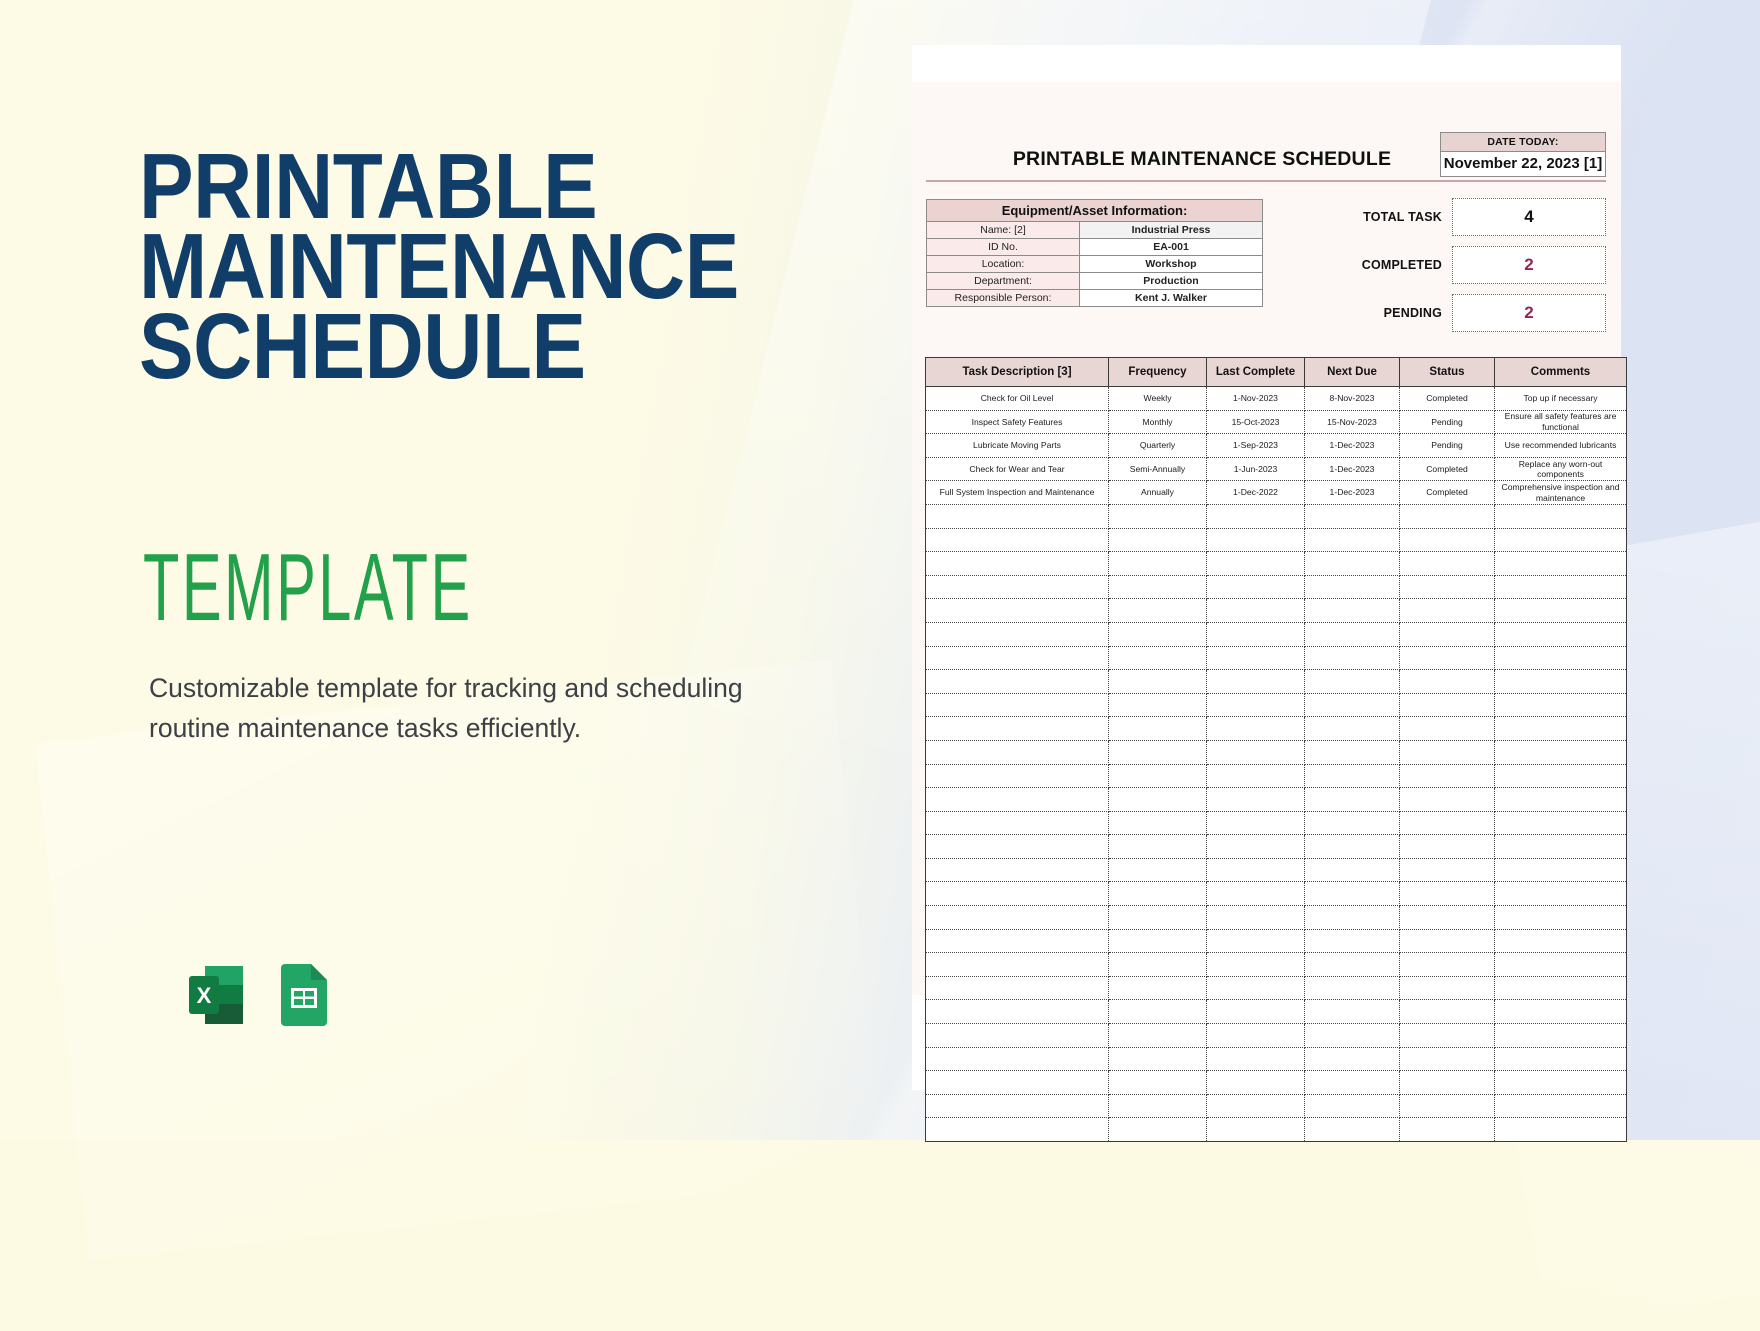 The width and height of the screenshot is (1760, 1331). Describe the element at coordinates (1017, 445) in the screenshot. I see `table-cell: Lubricate Moving Parts` at that location.